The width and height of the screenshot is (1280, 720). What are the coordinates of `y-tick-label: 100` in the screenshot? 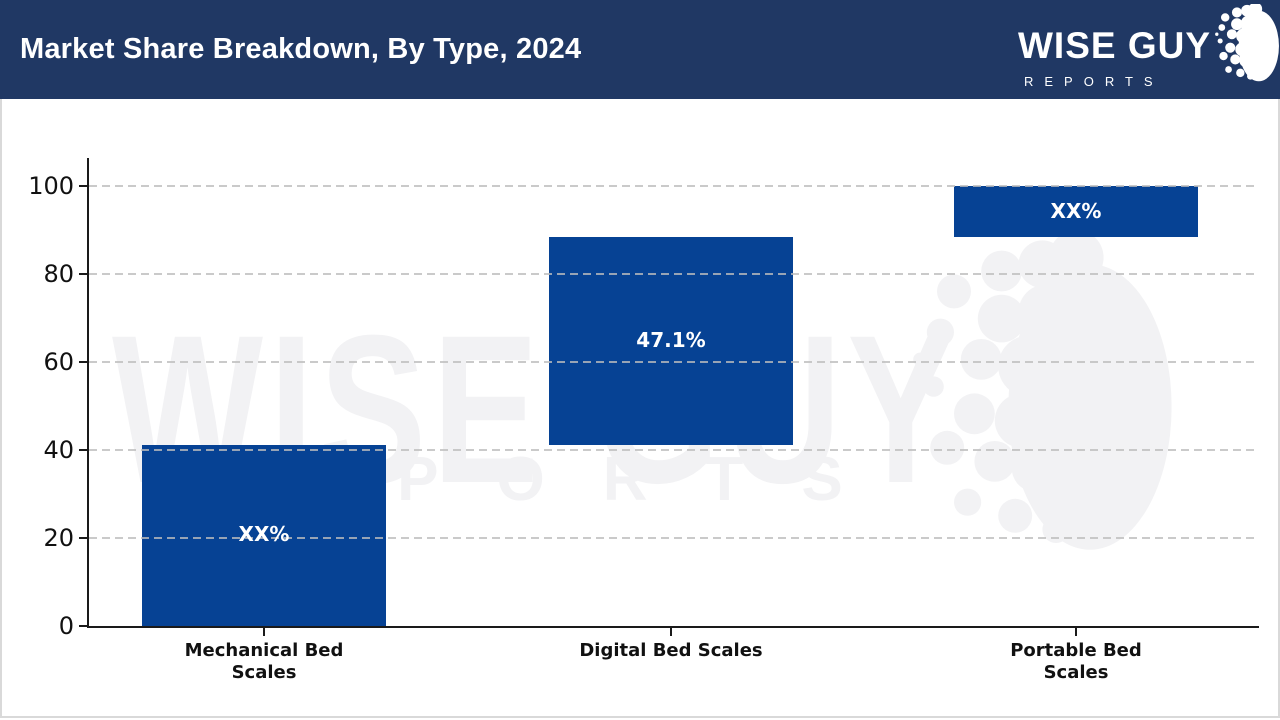 It's located at (51, 186).